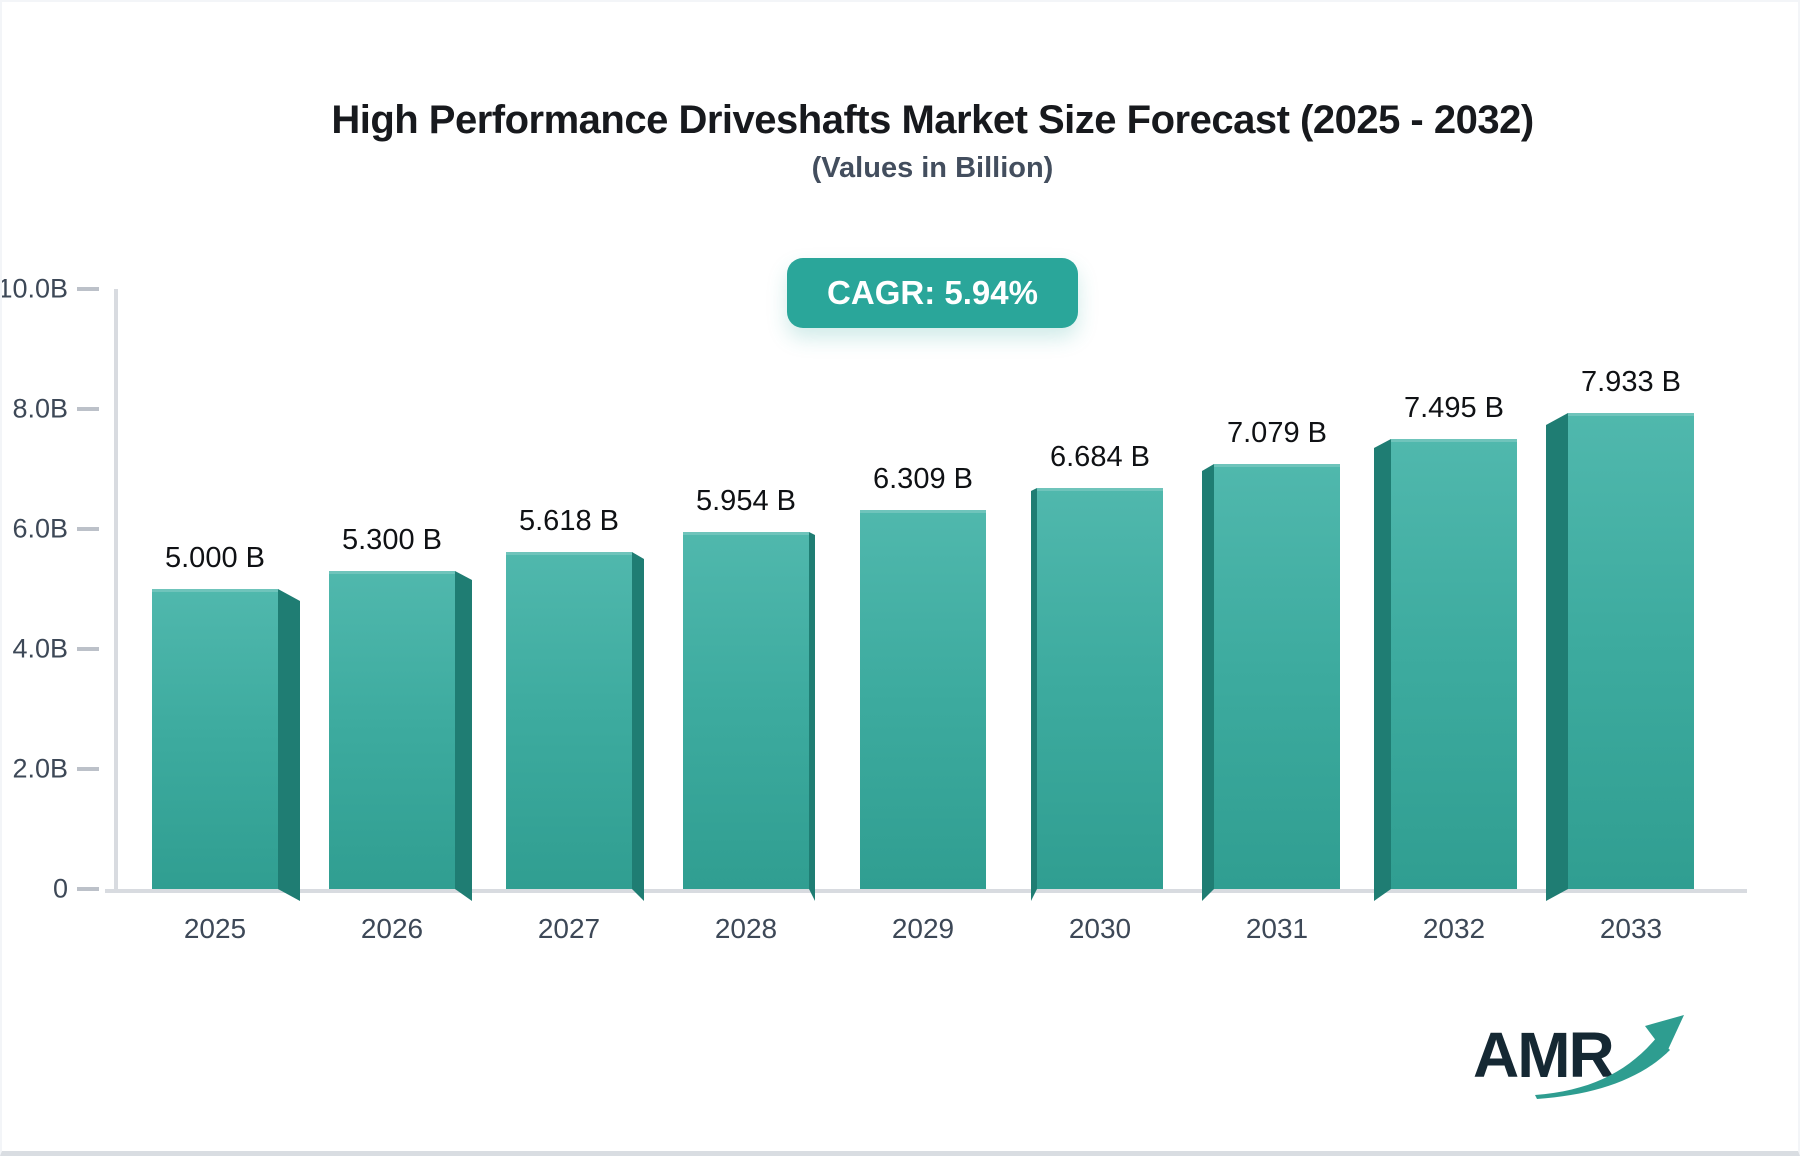 The width and height of the screenshot is (1800, 1156). Describe the element at coordinates (1454, 928) in the screenshot. I see `x-tick-label-2032: 2032` at that location.